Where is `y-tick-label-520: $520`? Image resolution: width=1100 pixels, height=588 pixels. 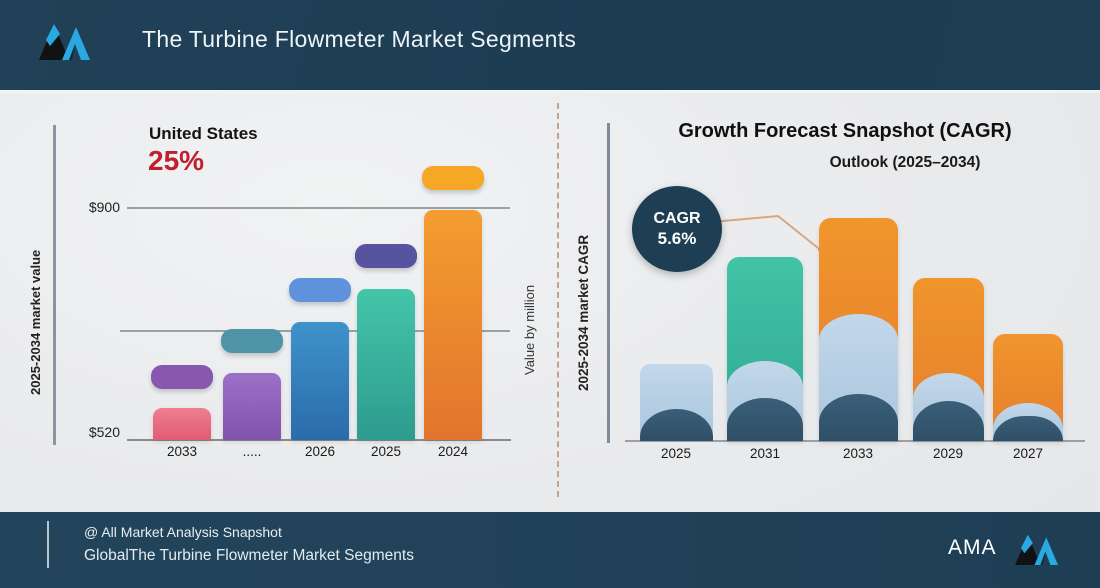
y-tick-label-520: $520 is located at coordinates (104, 432).